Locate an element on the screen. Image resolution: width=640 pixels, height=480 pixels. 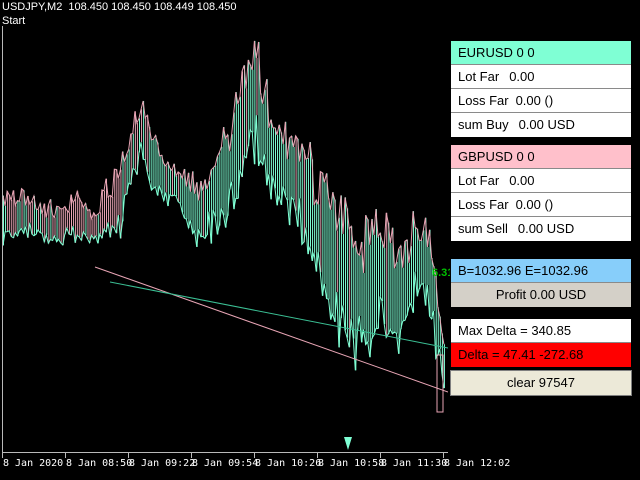
gbpusd-lot-far-row: Lot Far 0.00 is located at coordinates (541, 181).